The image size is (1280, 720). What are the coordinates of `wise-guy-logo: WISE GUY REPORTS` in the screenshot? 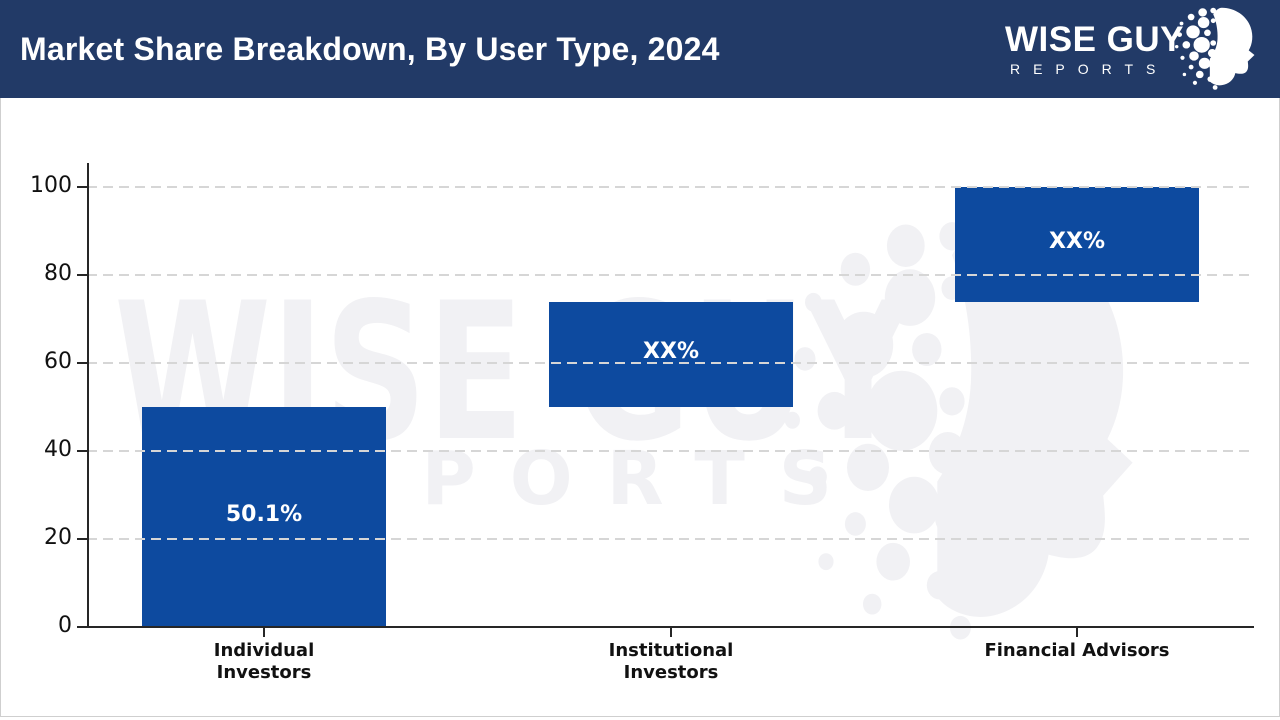 It's located at (1135, 49).